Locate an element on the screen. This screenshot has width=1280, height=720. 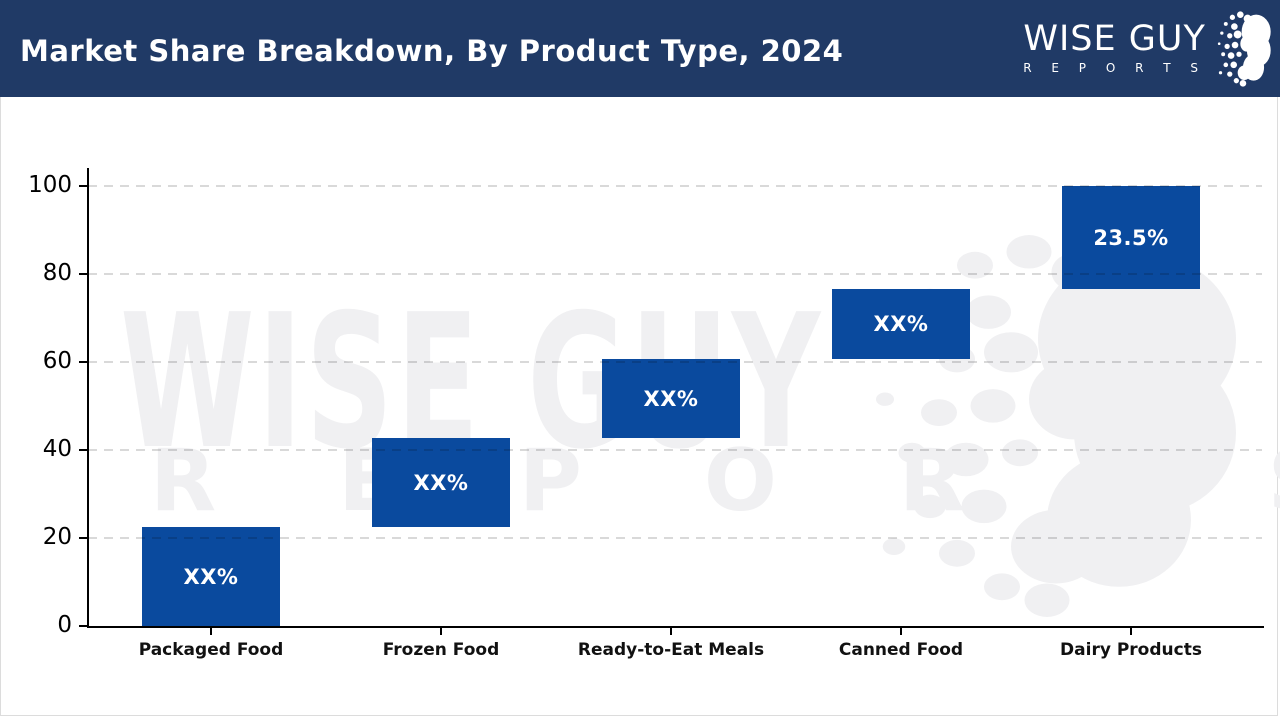
y-axis-tick-label: 60 is located at coordinates (57, 361).